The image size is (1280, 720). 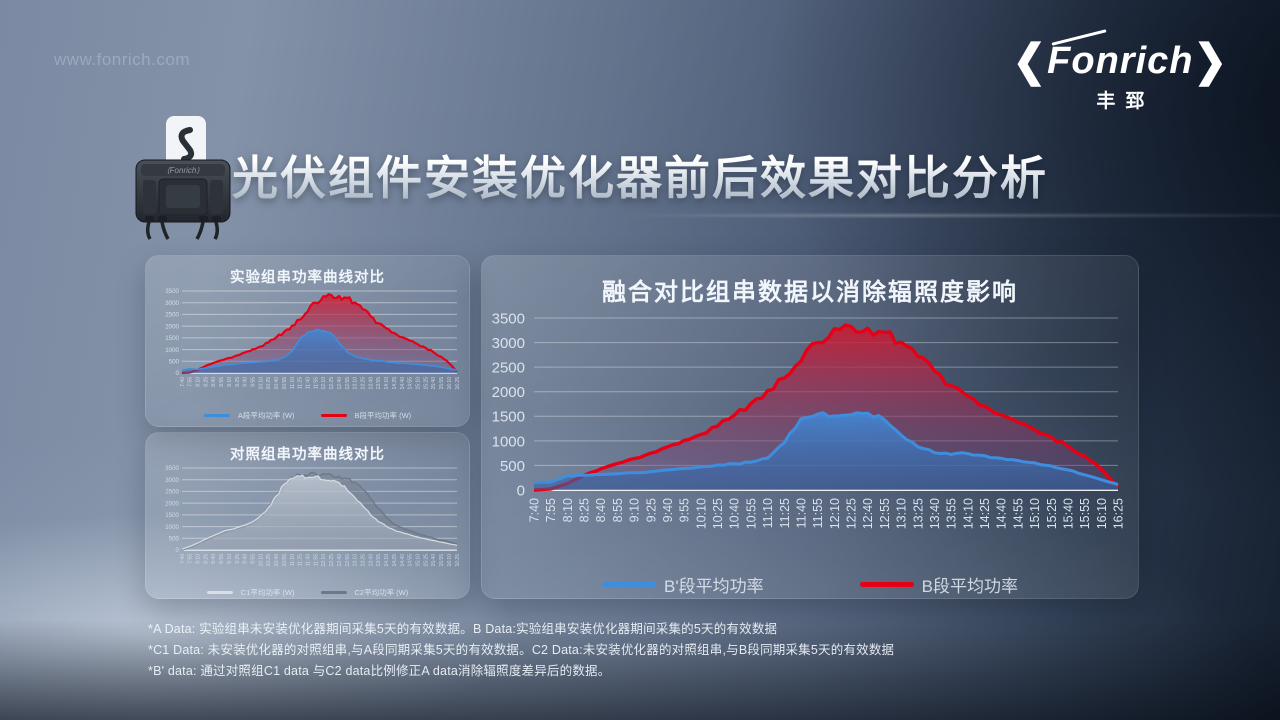 What do you see at coordinates (191, 559) in the screenshot?
I see `svg-text: 7:55` at bounding box center [191, 559].